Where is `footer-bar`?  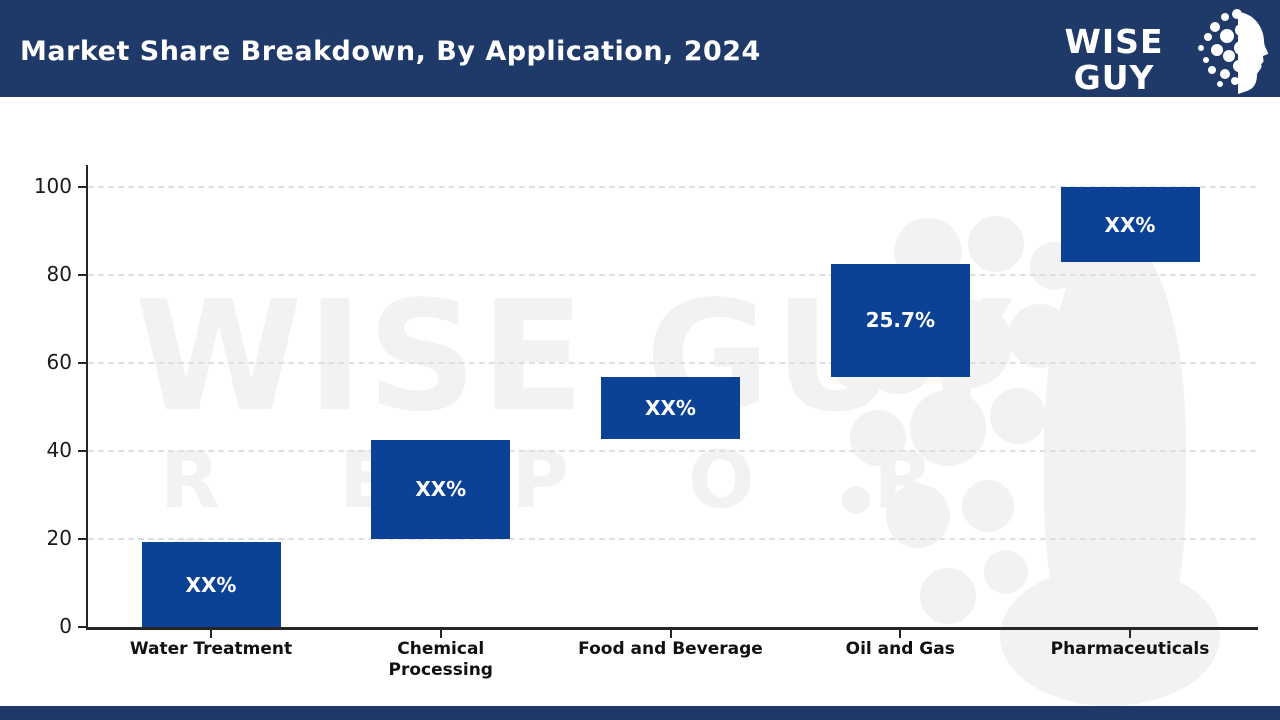 footer-bar is located at coordinates (640, 713).